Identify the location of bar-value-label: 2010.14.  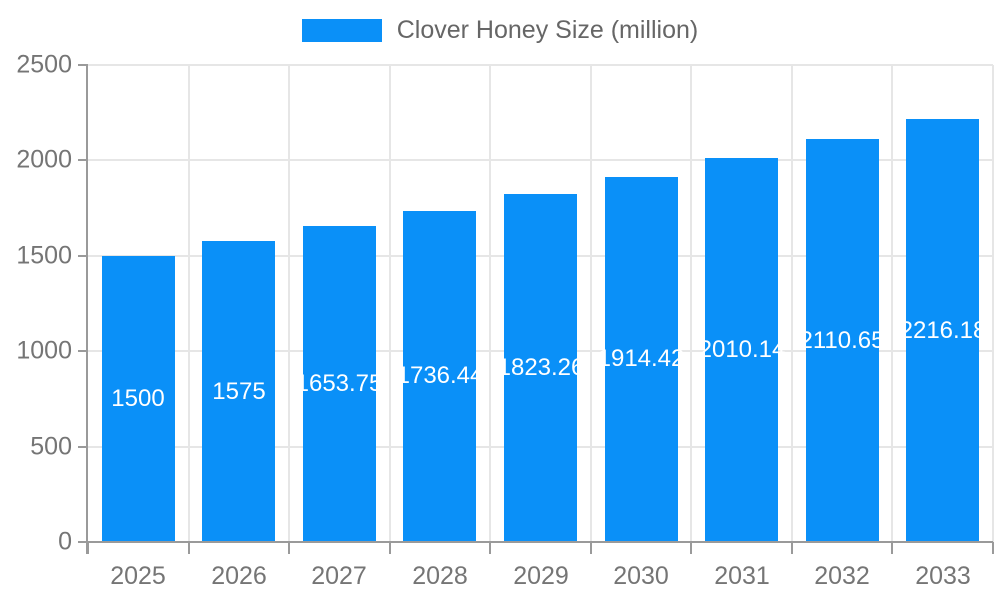
(742, 349).